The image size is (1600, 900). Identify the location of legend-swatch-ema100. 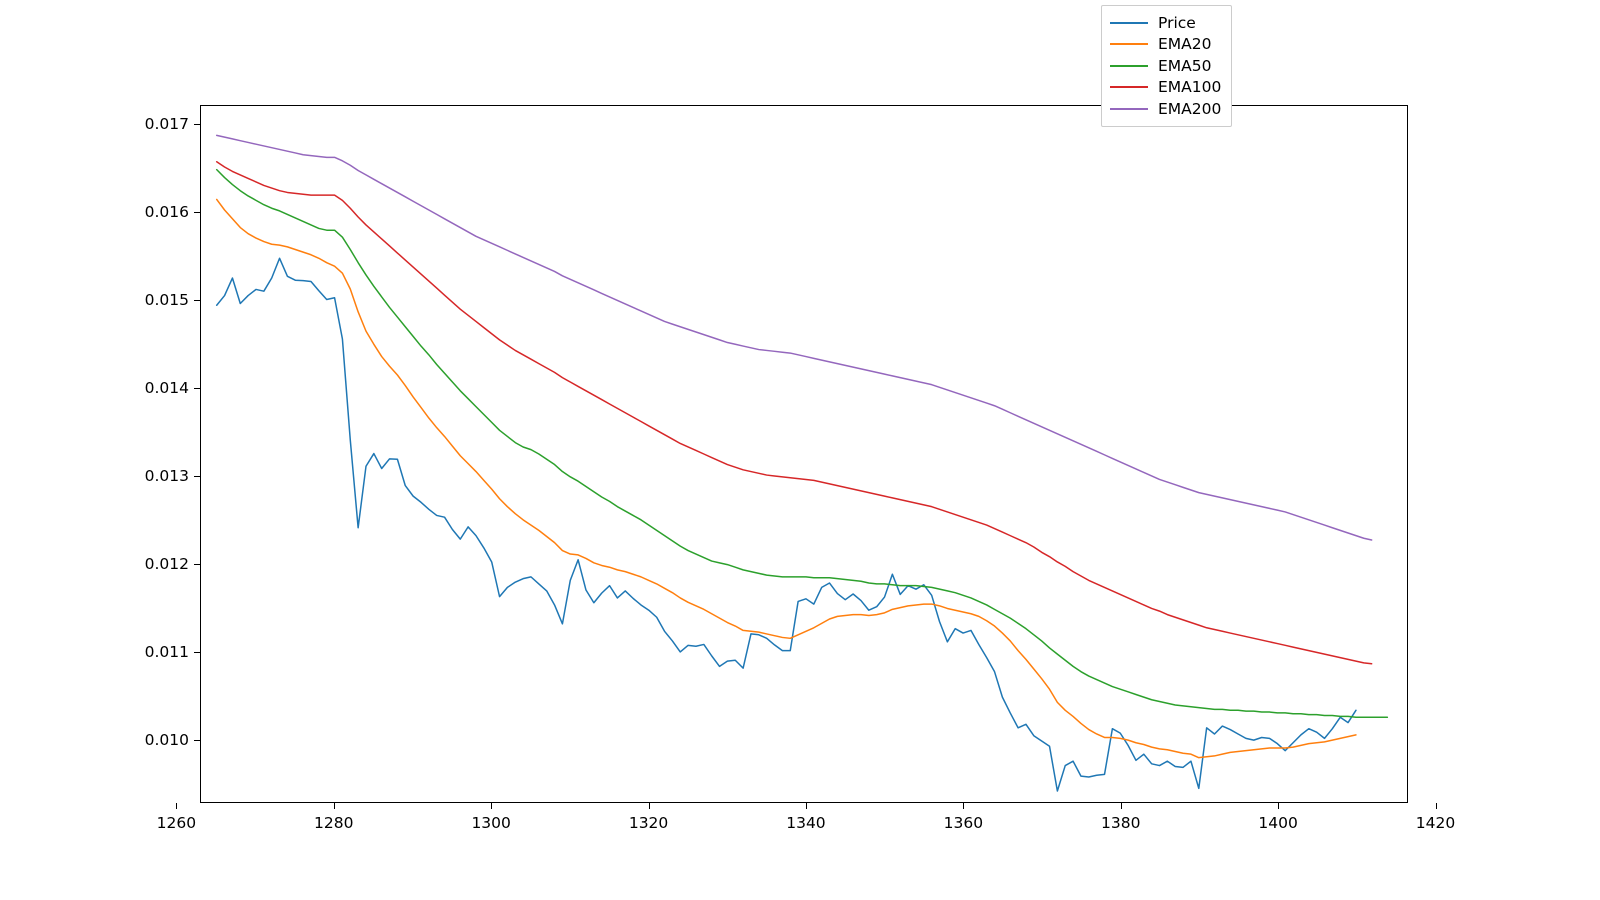
(1129, 87).